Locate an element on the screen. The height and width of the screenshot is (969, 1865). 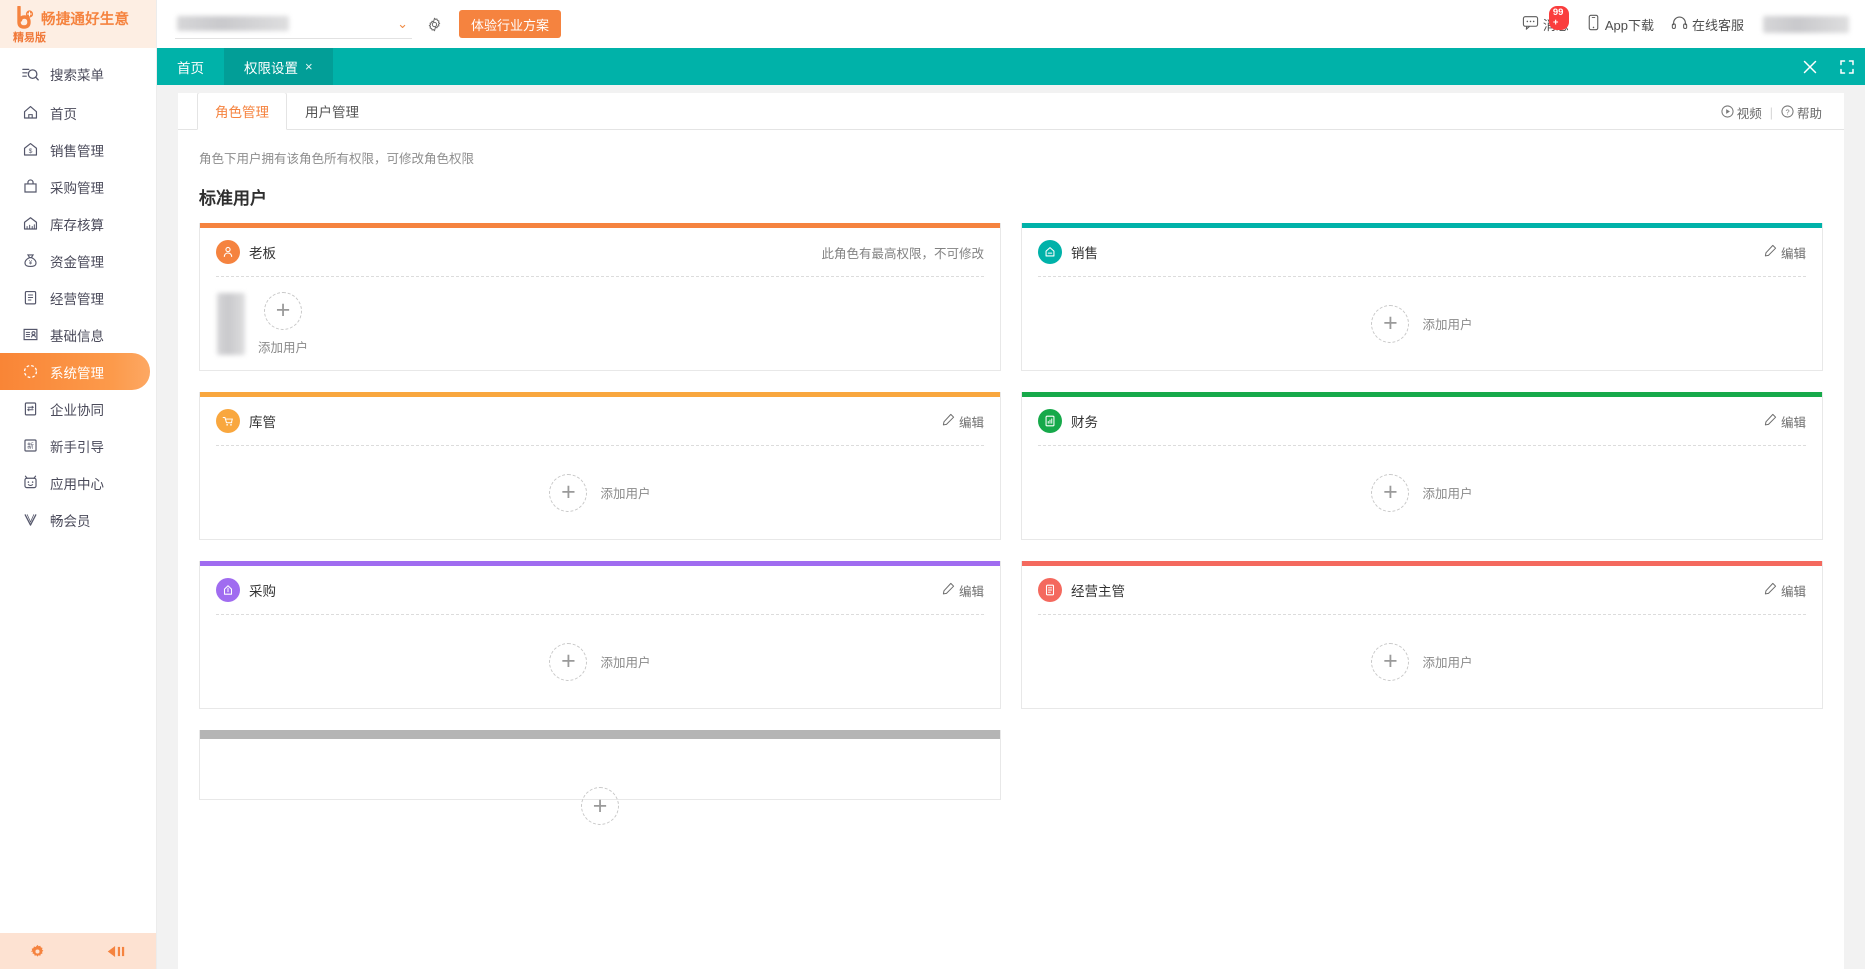
sidebar-item-label: 搜索菜单 is located at coordinates (77, 75).